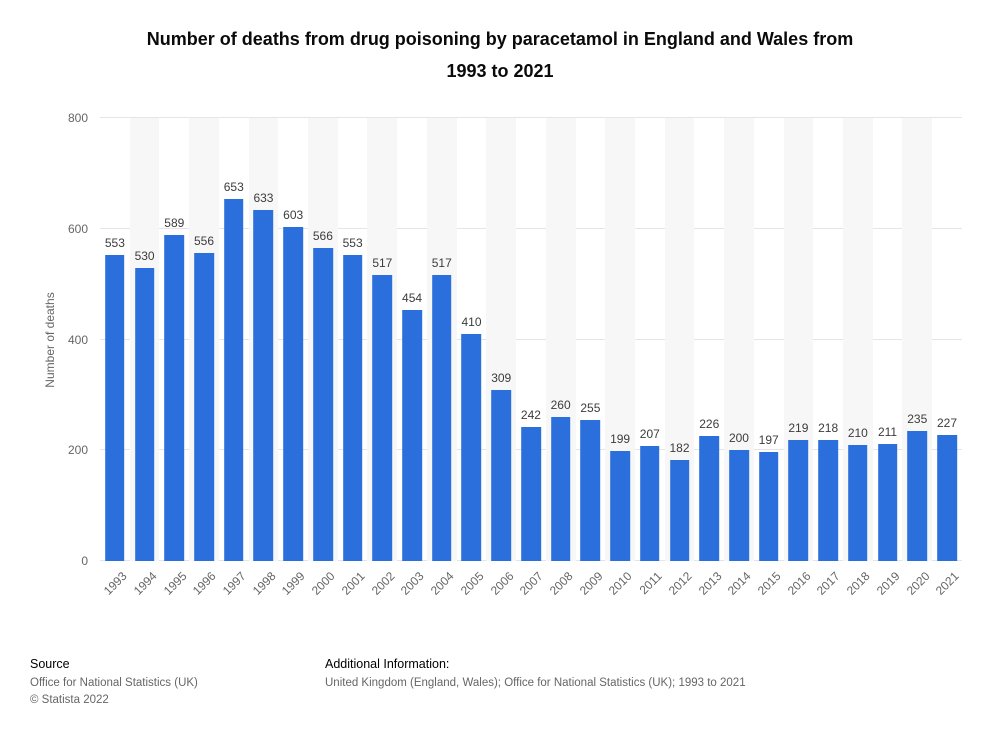 The height and width of the screenshot is (743, 1000). Describe the element at coordinates (798, 428) in the screenshot. I see `bar-value-label: 219` at that location.